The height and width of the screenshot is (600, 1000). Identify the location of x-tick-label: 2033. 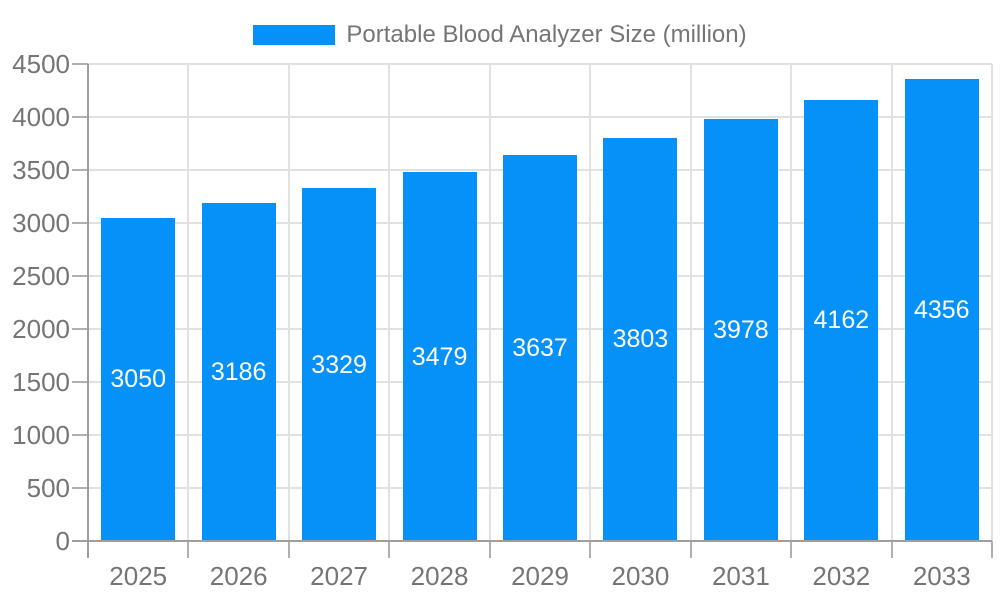
(941, 576).